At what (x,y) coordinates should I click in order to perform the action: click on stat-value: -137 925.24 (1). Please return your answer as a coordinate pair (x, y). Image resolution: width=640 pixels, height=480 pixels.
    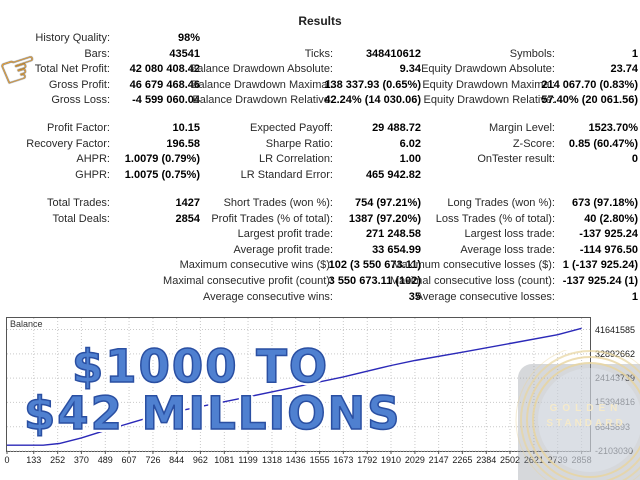
    Looking at the image, I should click on (600, 280).